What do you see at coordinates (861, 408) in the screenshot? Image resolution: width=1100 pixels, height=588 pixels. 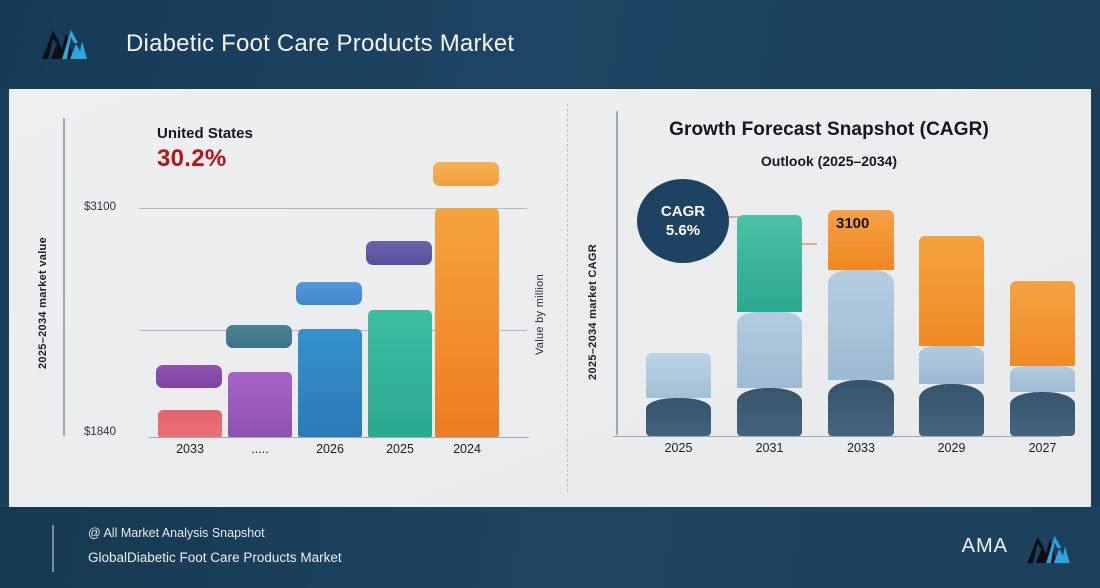 I see `segment-base-2033` at bounding box center [861, 408].